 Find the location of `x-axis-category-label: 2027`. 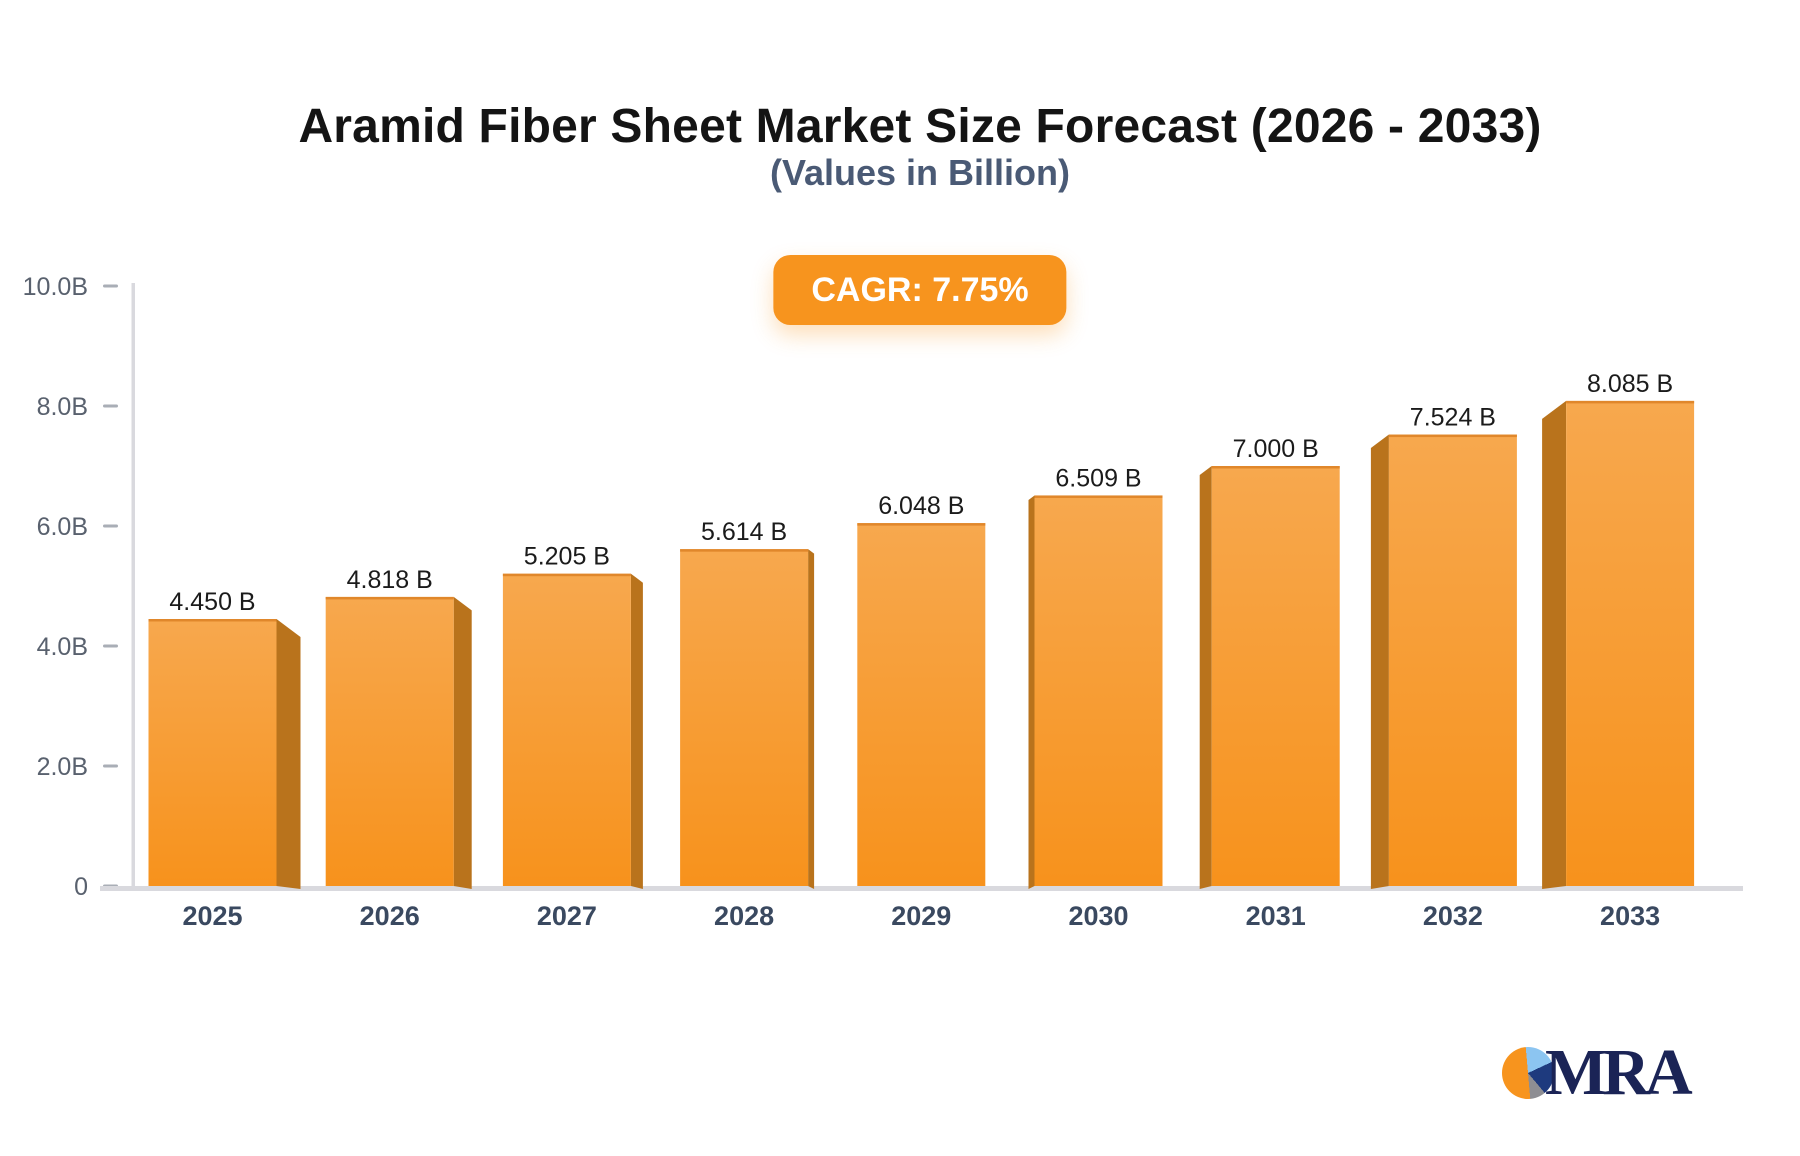

x-axis-category-label: 2027 is located at coordinates (567, 916).